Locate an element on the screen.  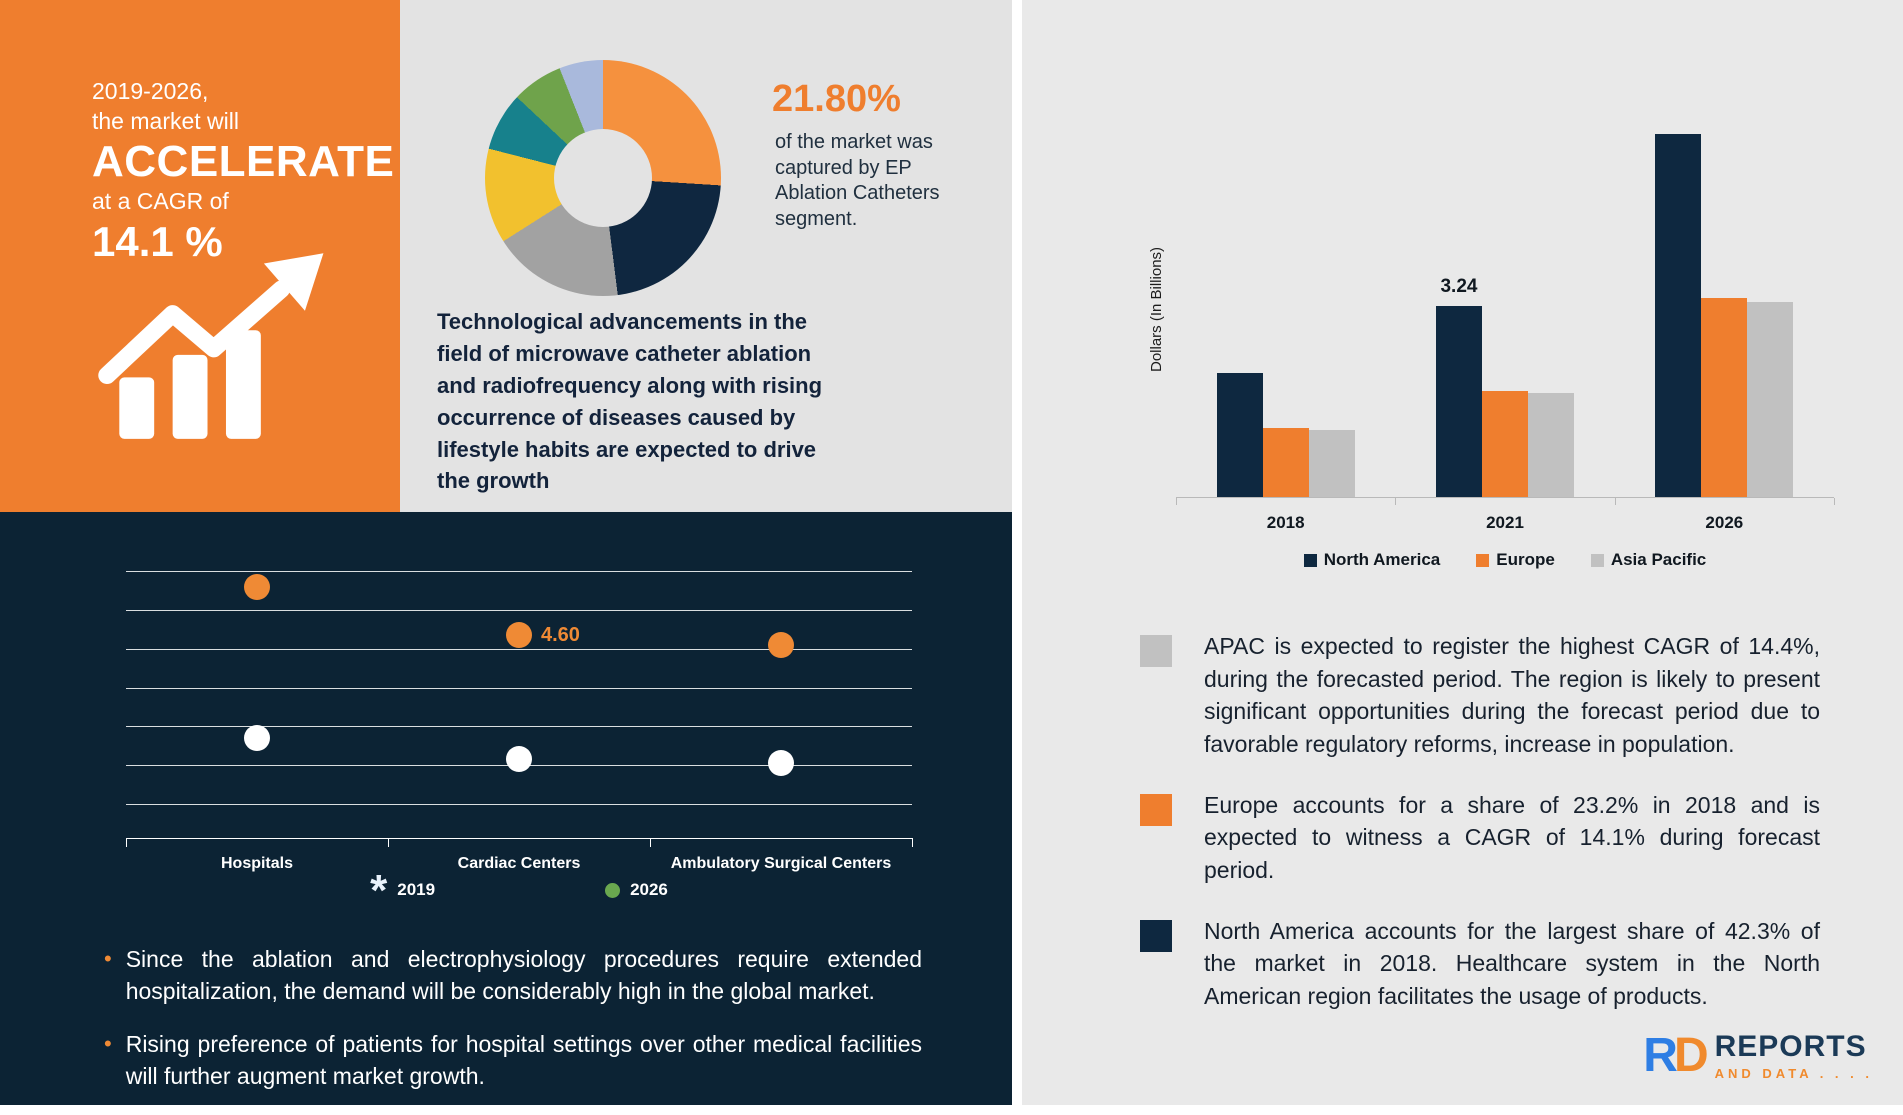
logo-mark-d: D is located at coordinates (1691, 1055).